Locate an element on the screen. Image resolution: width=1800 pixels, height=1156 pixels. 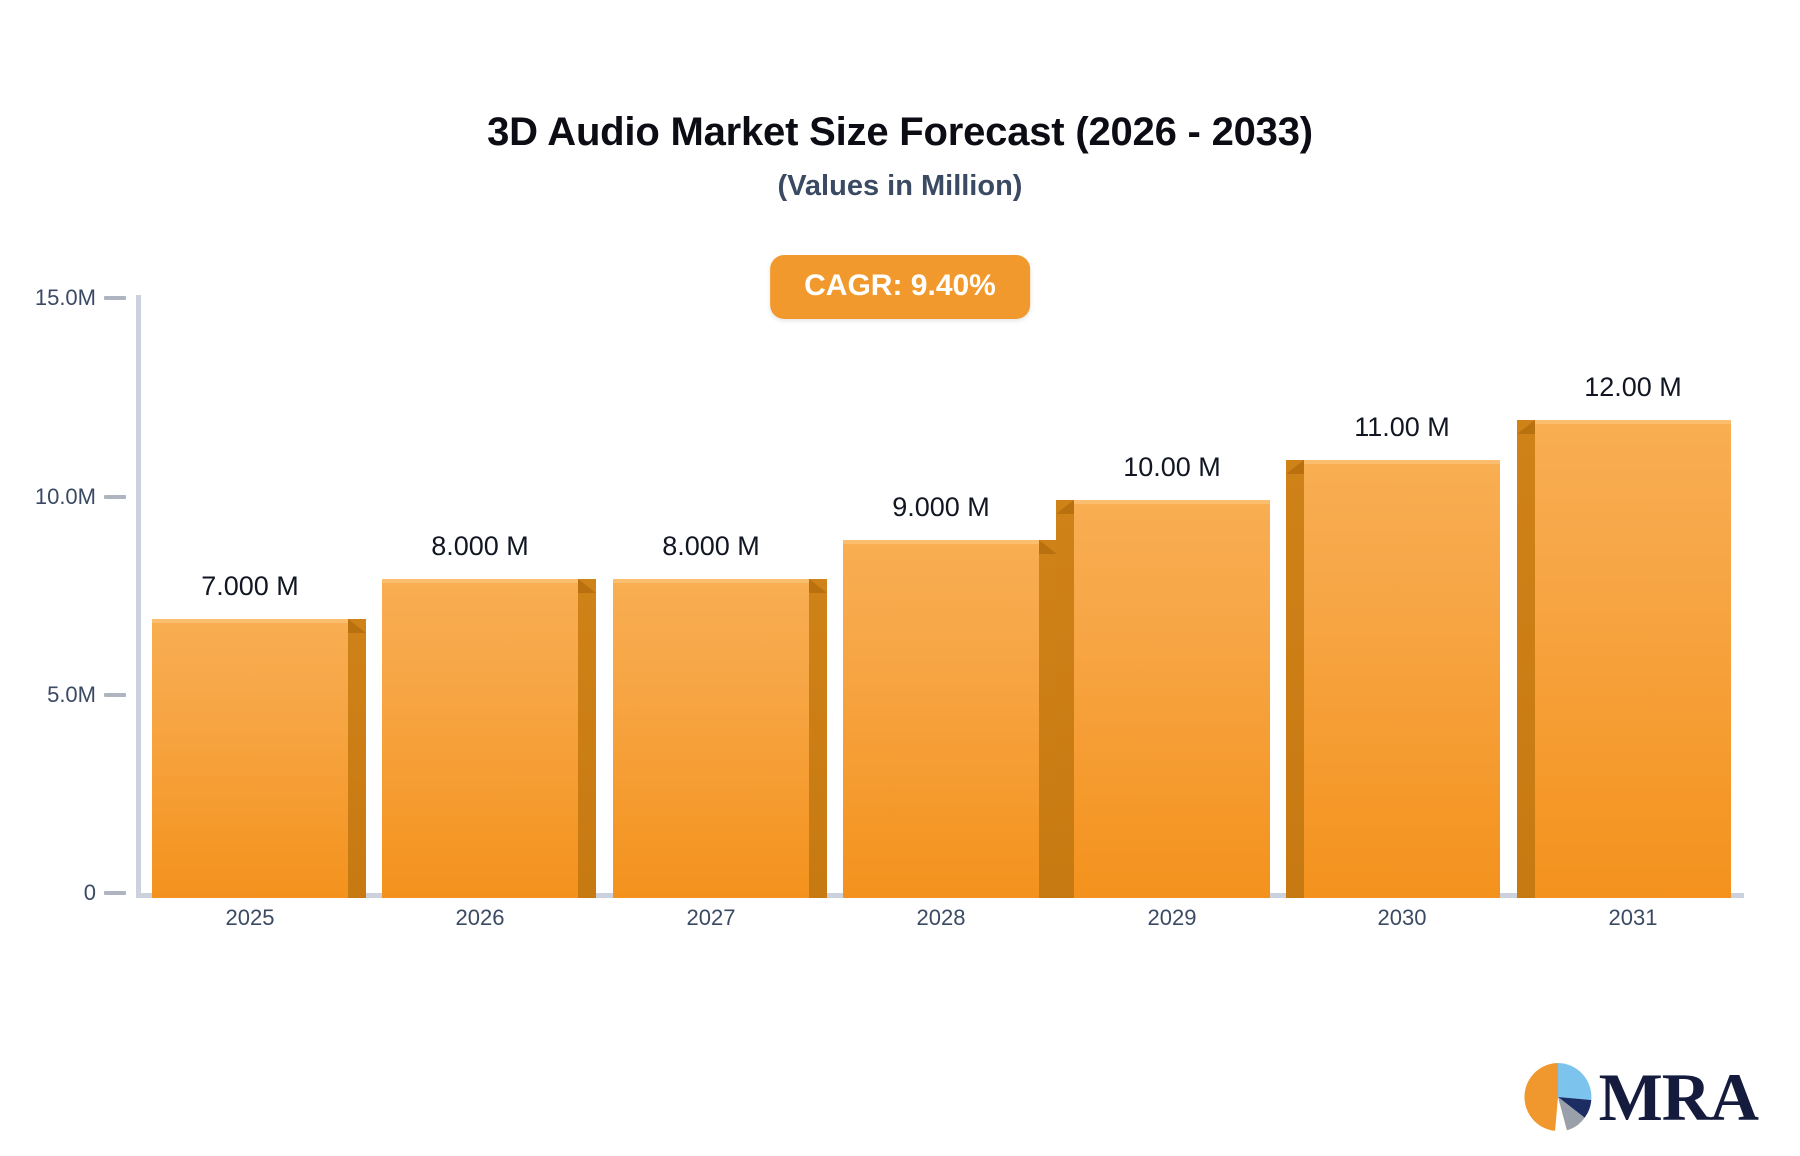
x-tick-label-2031: 2031 is located at coordinates (1633, 917).